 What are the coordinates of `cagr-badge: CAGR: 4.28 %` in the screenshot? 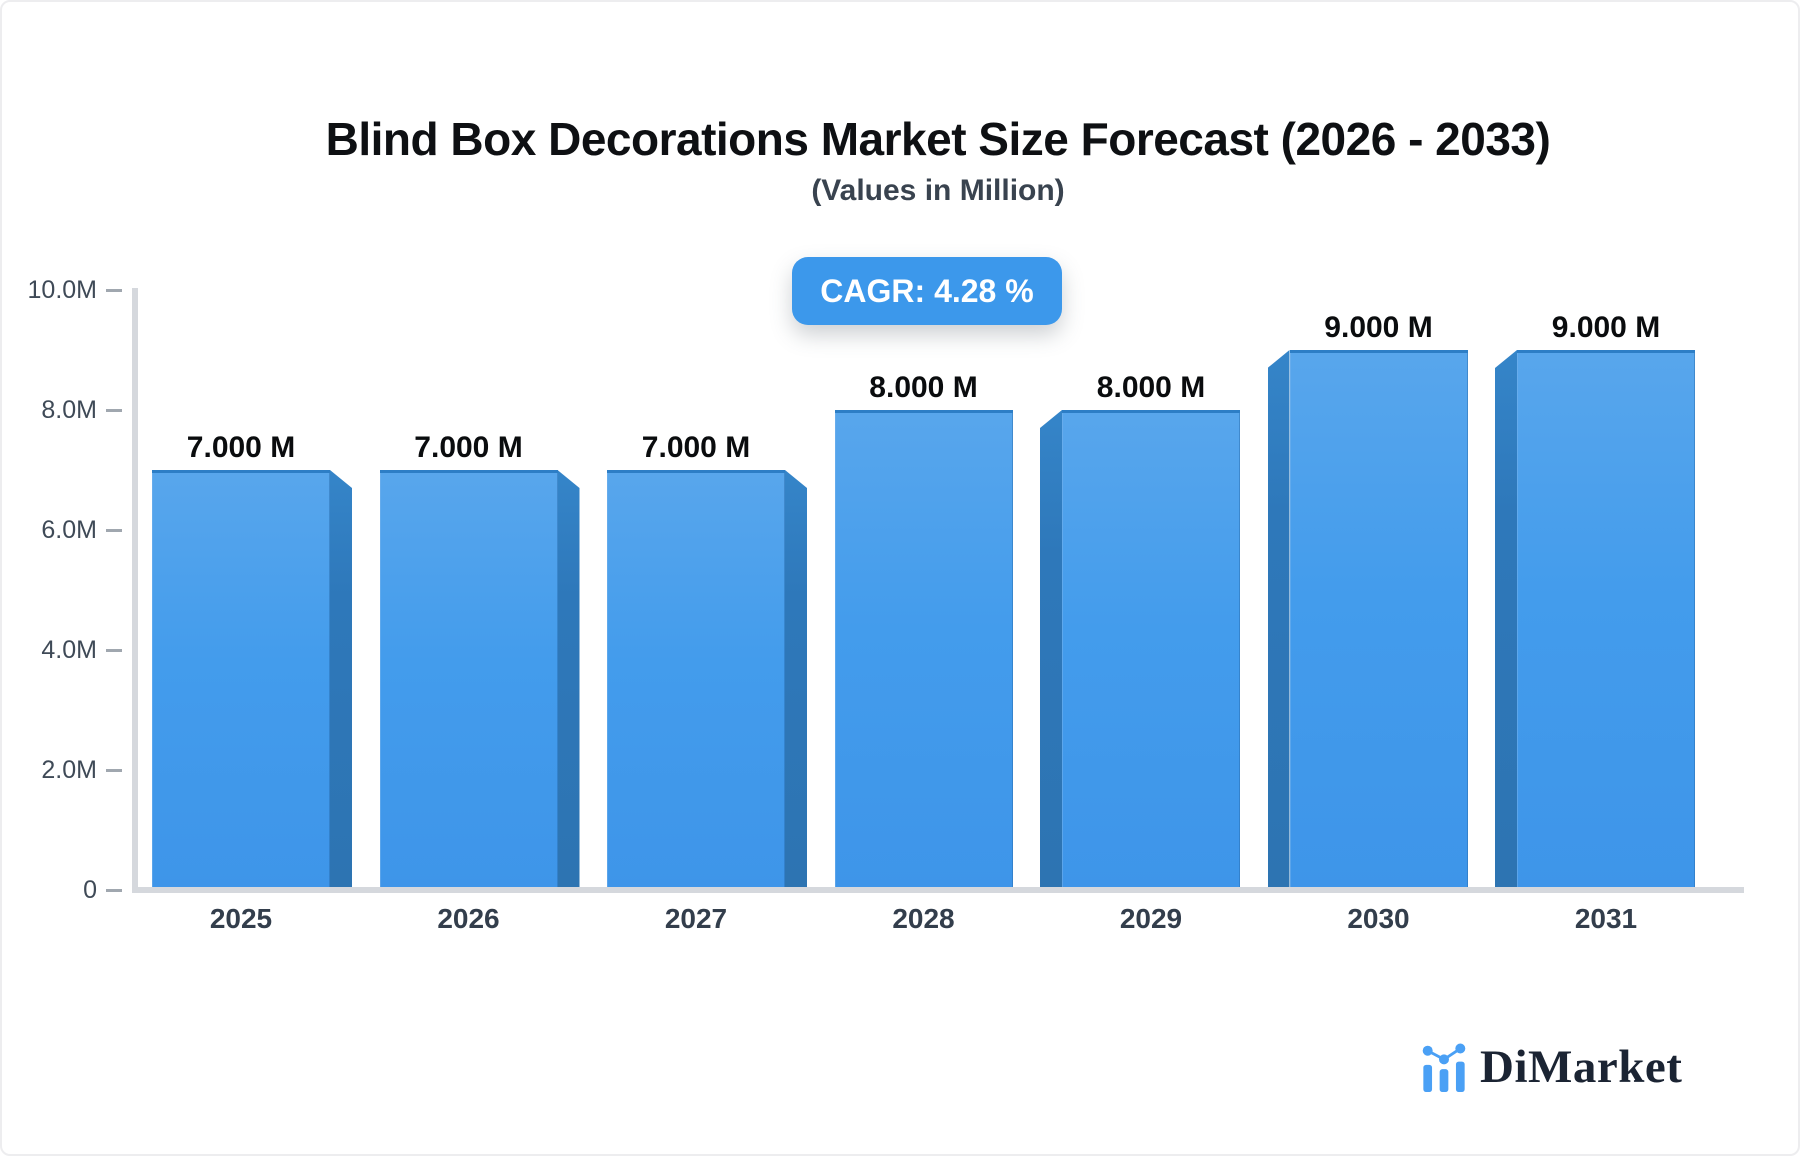 It's located at (927, 291).